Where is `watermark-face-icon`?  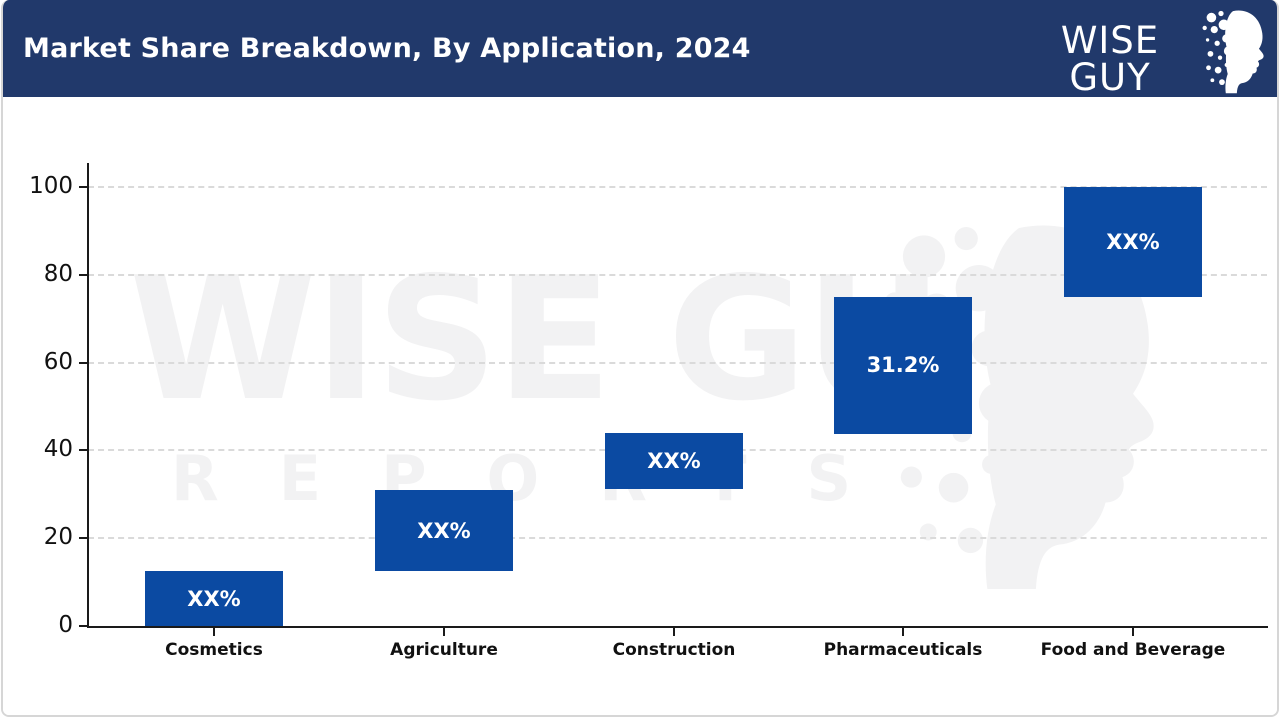 watermark-face-icon is located at coordinates (1019, 407).